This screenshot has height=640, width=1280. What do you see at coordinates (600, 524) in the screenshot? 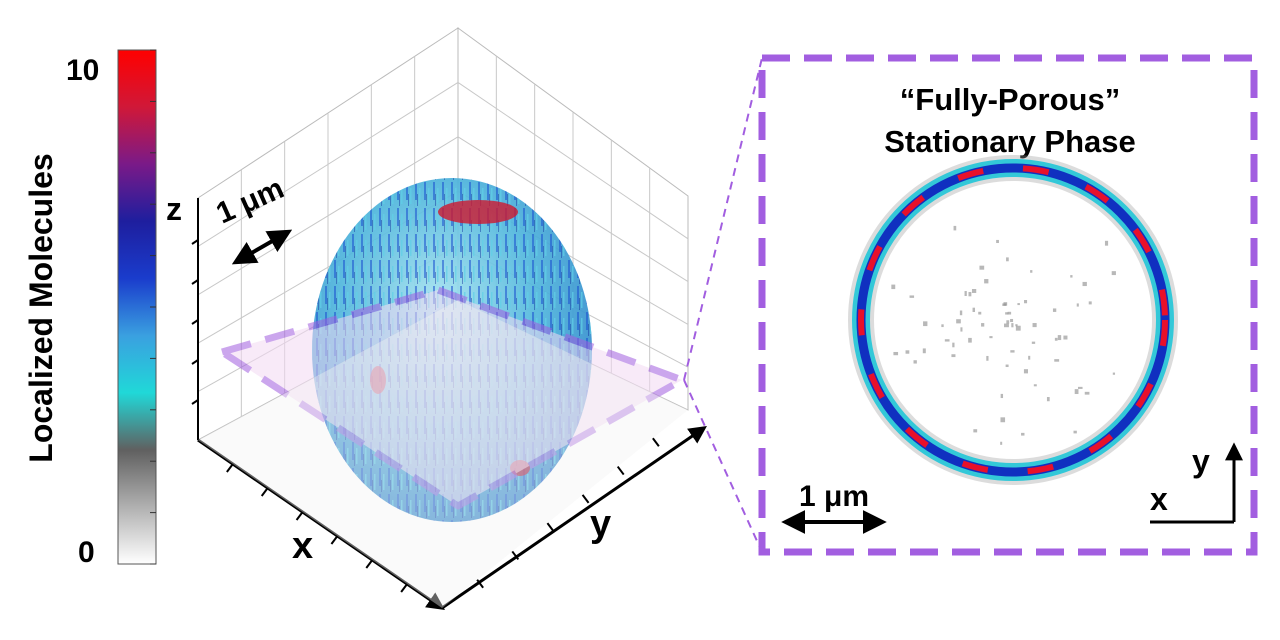
I see `y-axis-label: y` at bounding box center [600, 524].